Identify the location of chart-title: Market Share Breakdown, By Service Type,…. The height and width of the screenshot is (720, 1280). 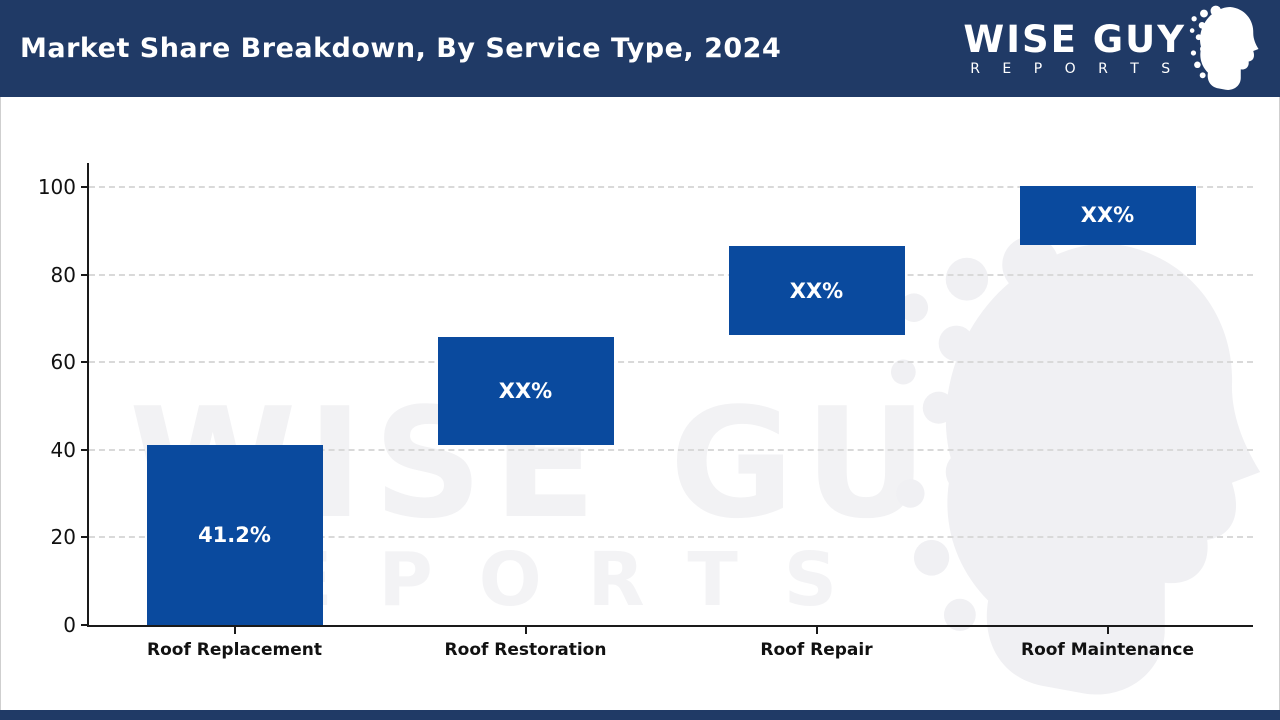
(401, 48).